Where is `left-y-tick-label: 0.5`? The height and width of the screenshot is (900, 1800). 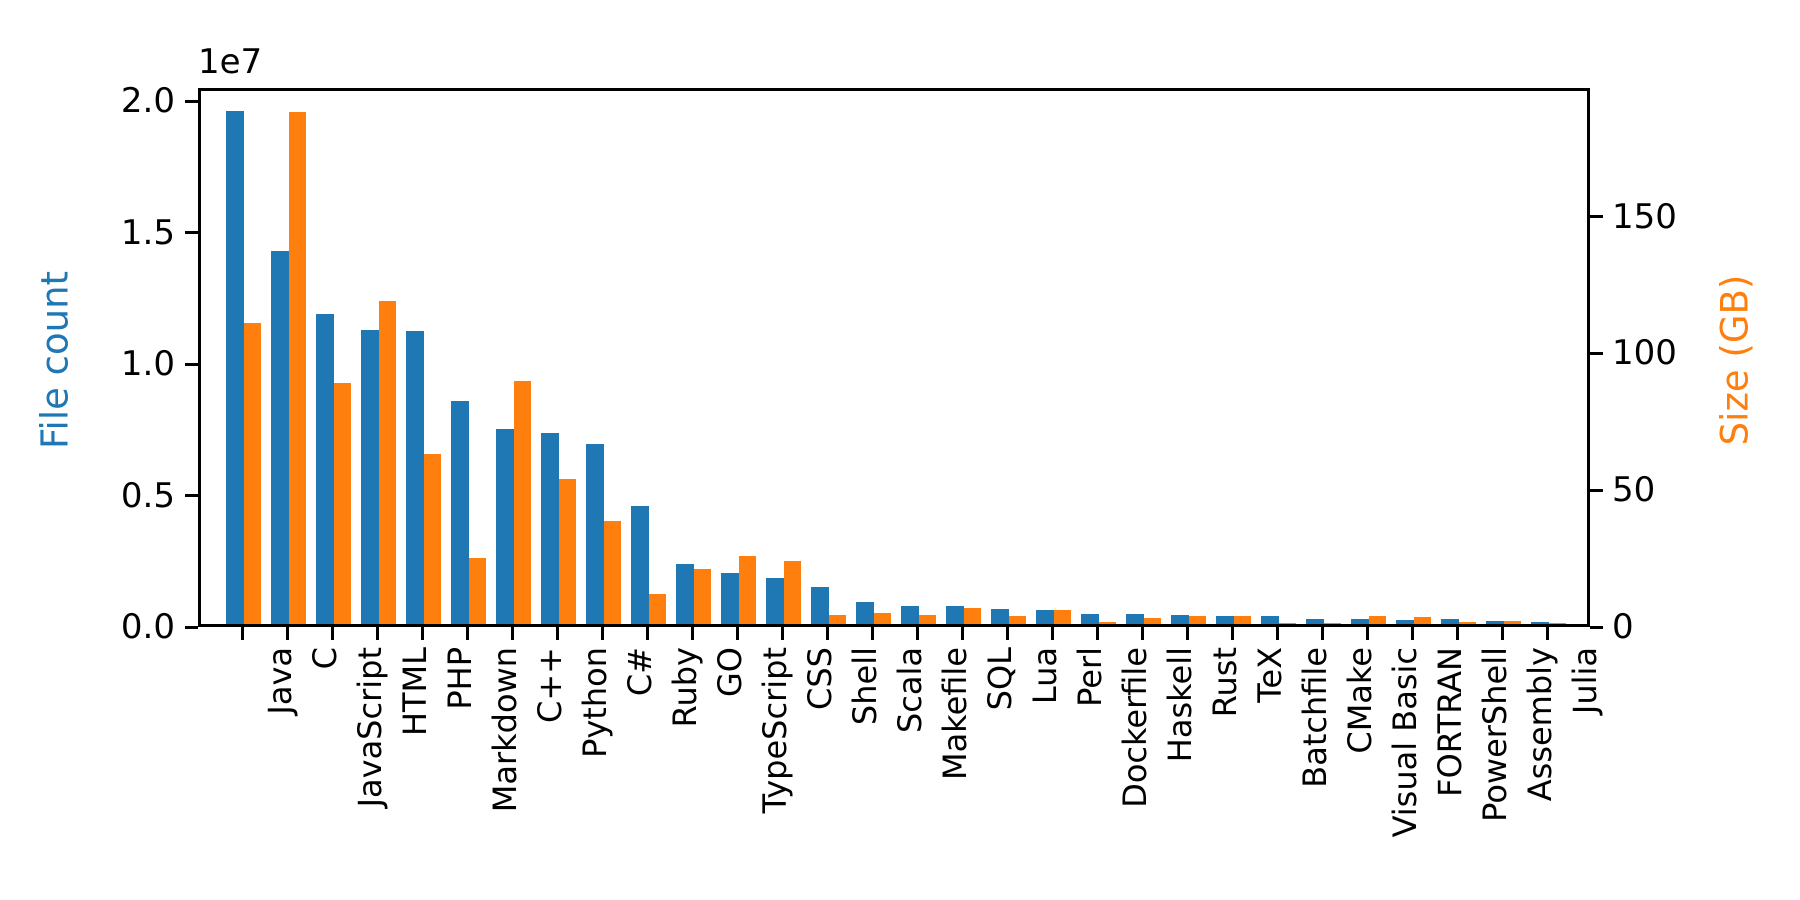 left-y-tick-label: 0.5 is located at coordinates (147, 495).